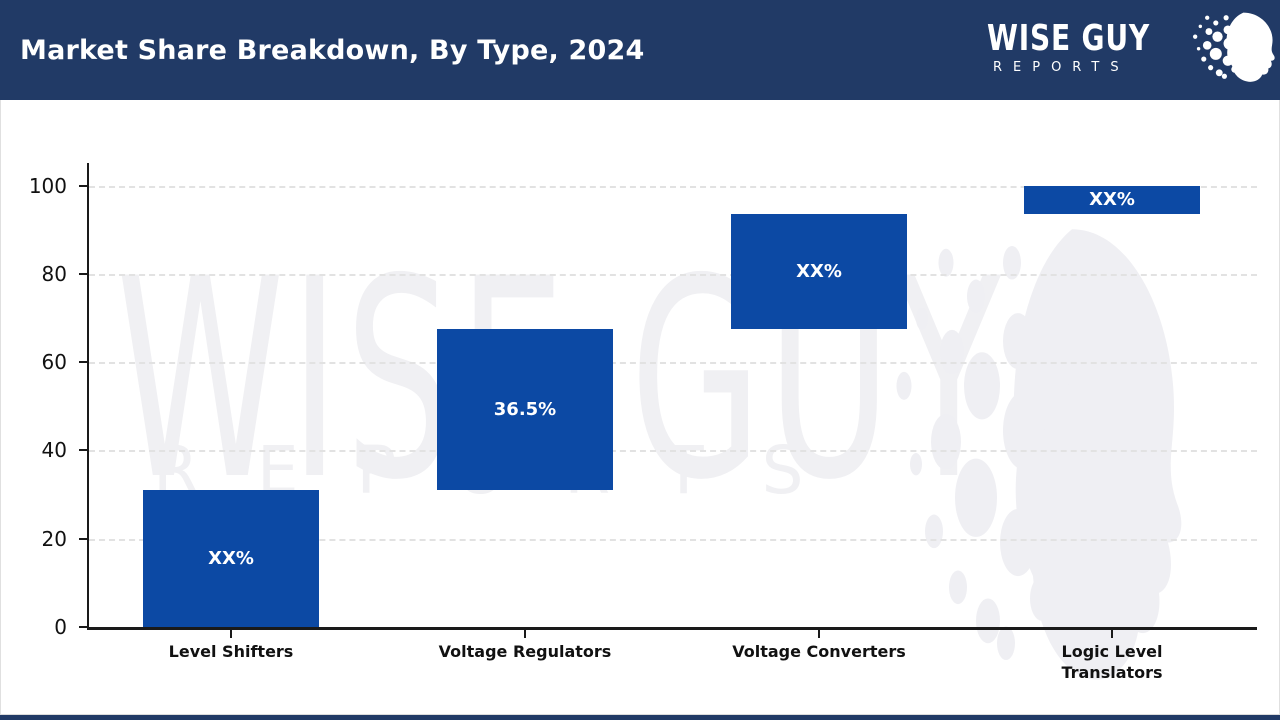  I want to click on y-axis-tick-label: 80, so click(54, 273).